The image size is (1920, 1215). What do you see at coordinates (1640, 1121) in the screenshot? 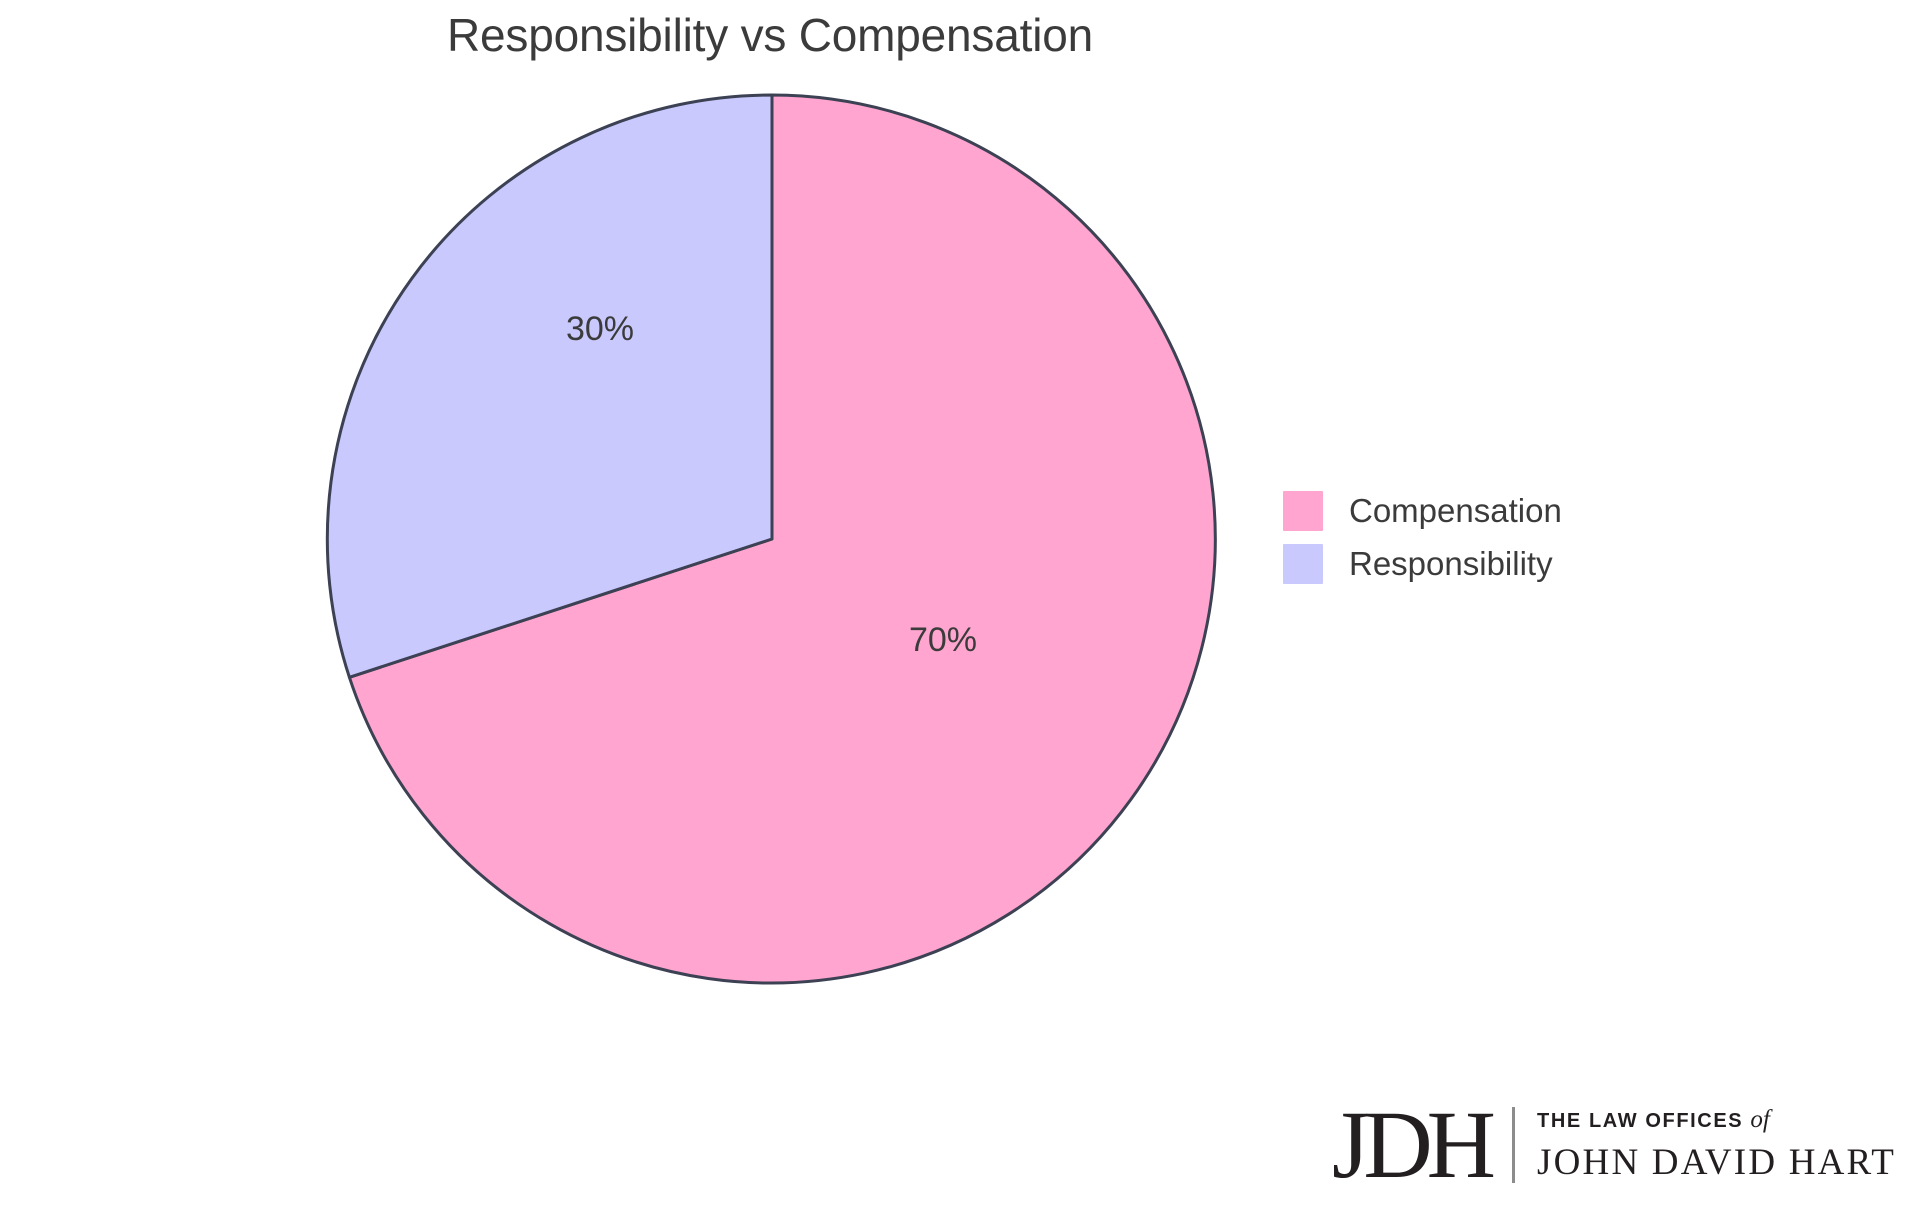
I see `logo-tagline-prefix: THE LAW OFFICES` at bounding box center [1640, 1121].